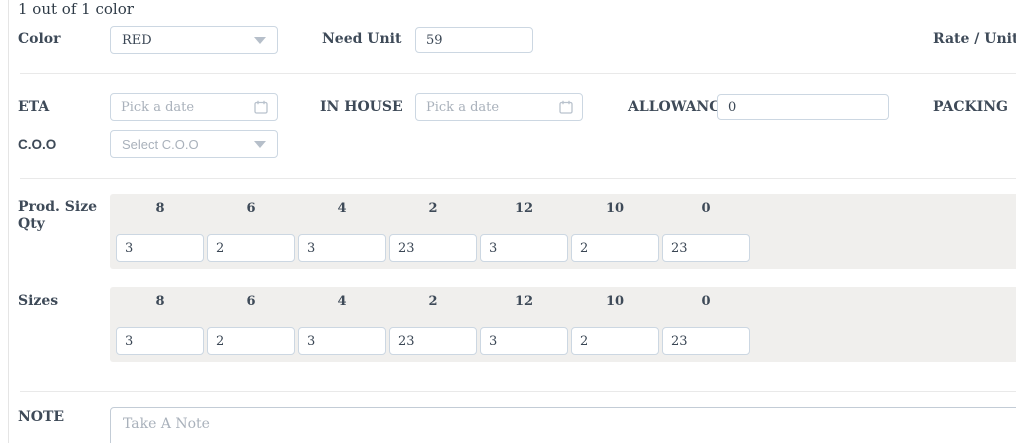 The width and height of the screenshot is (1016, 443). Describe the element at coordinates (8, 221) in the screenshot. I see `card-left-border` at that location.